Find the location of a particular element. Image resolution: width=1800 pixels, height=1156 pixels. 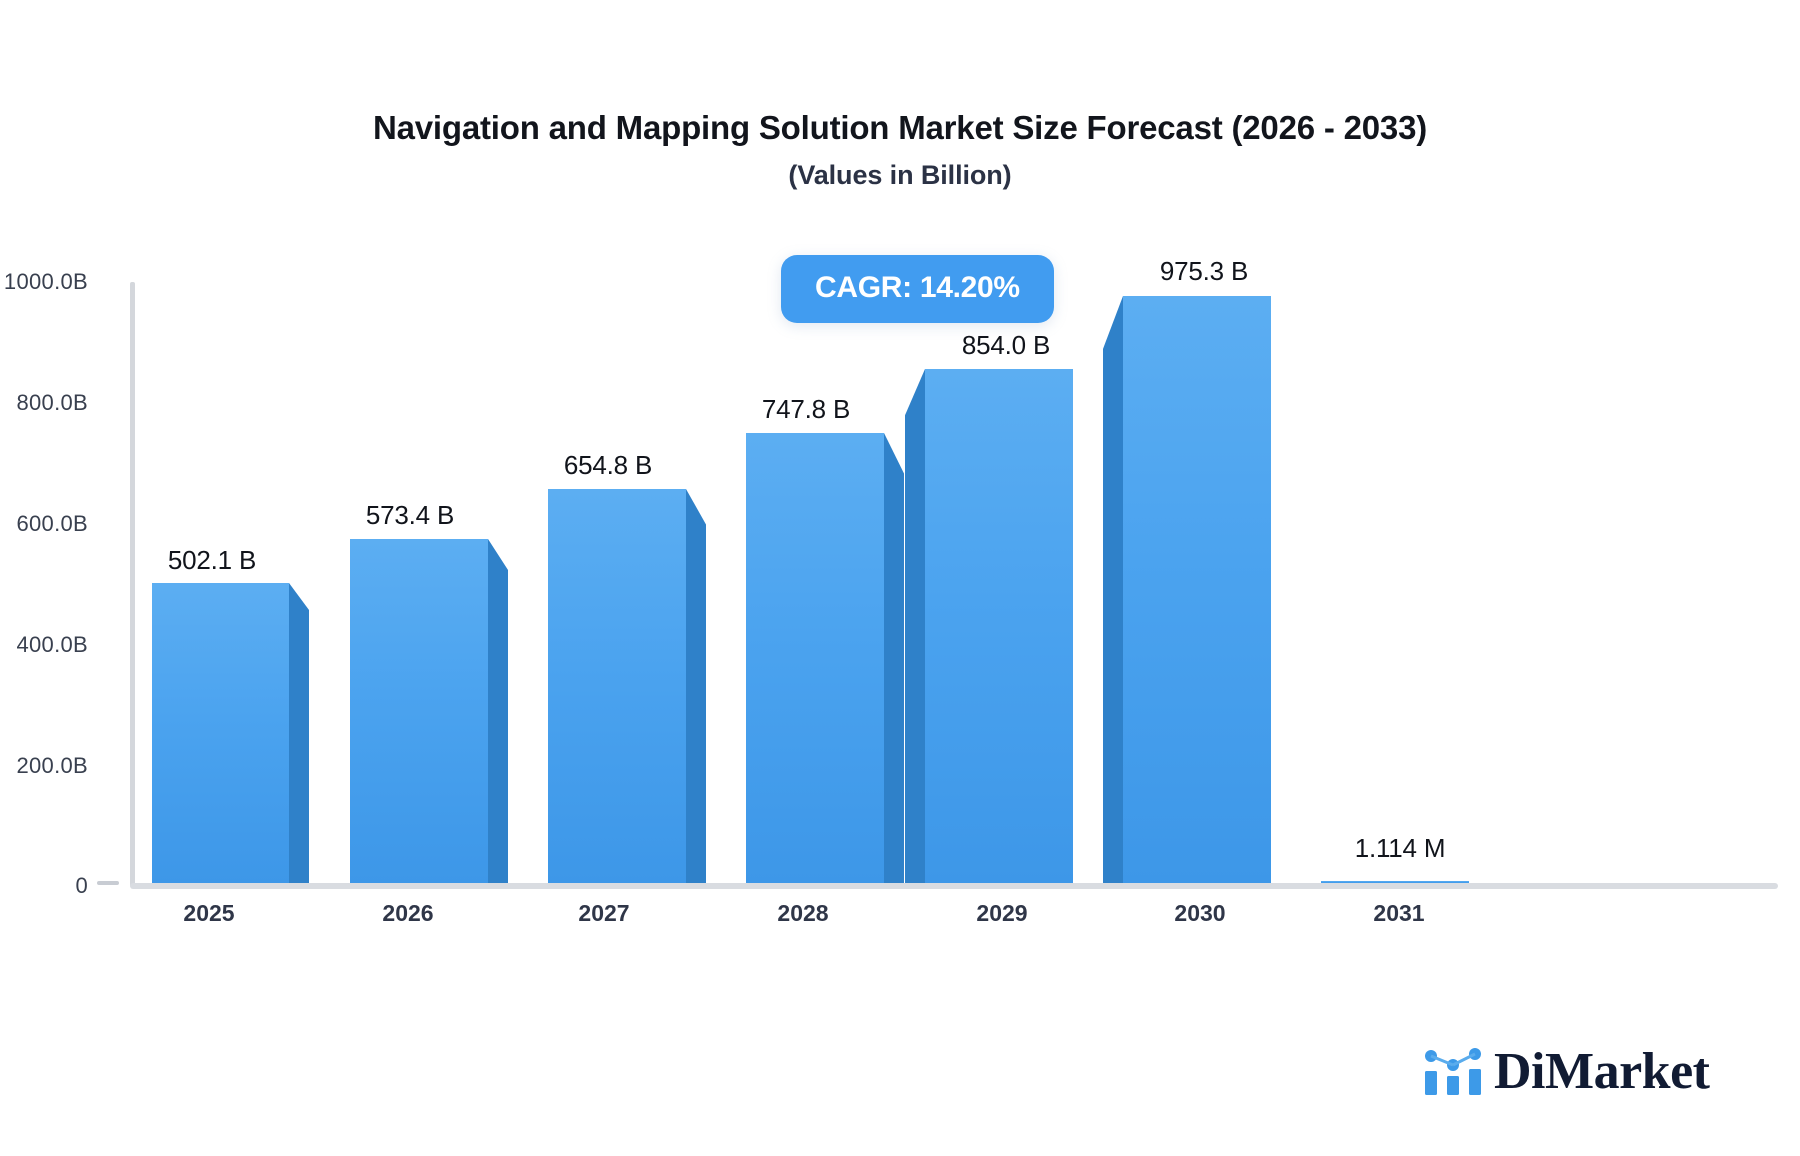

bar-value-label-2026: 573.4 B is located at coordinates (410, 515).